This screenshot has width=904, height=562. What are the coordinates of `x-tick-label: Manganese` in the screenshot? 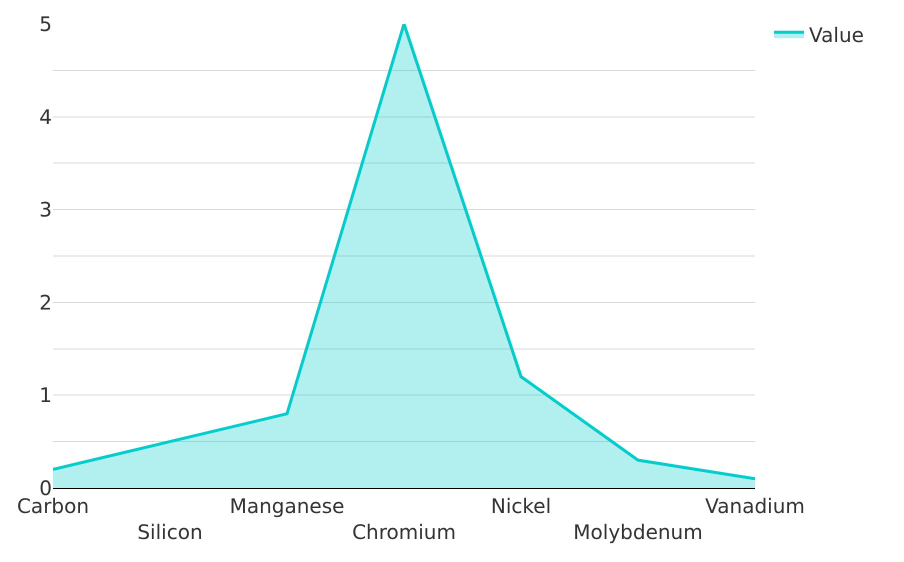 It's located at (287, 506).